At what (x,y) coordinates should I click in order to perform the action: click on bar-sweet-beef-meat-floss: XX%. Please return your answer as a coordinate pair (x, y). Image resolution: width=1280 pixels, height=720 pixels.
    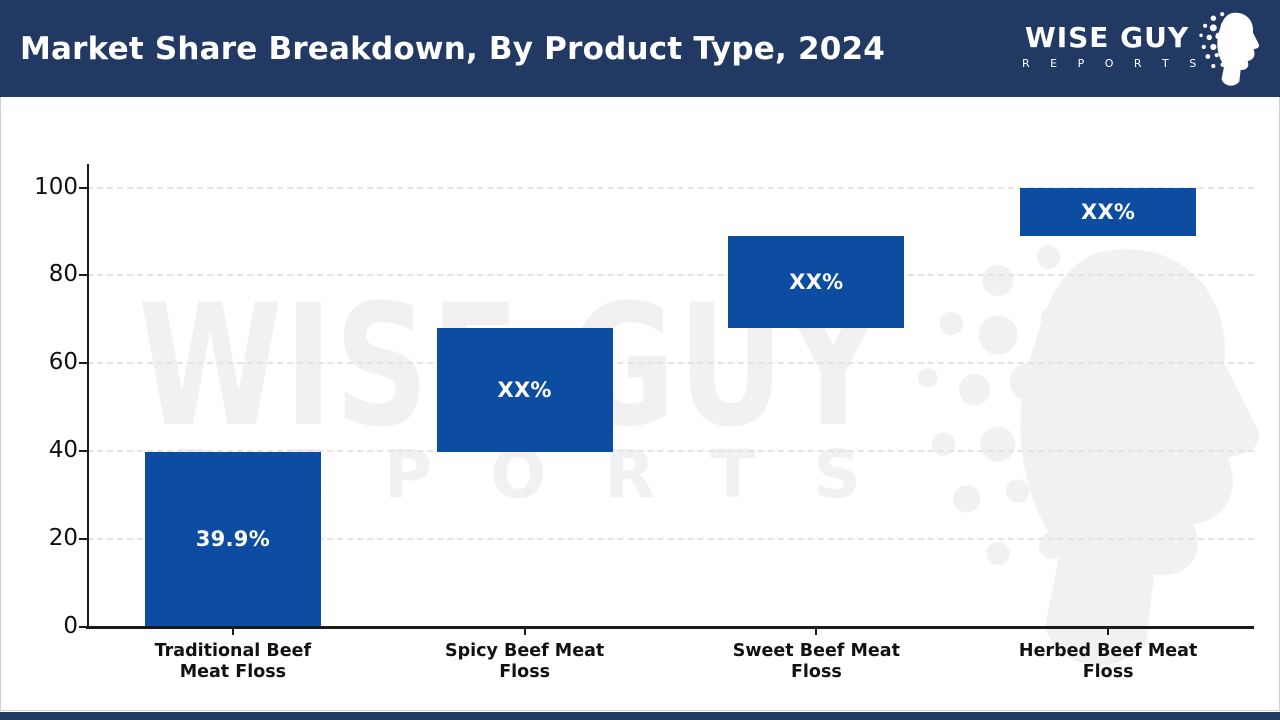
    Looking at the image, I should click on (816, 282).